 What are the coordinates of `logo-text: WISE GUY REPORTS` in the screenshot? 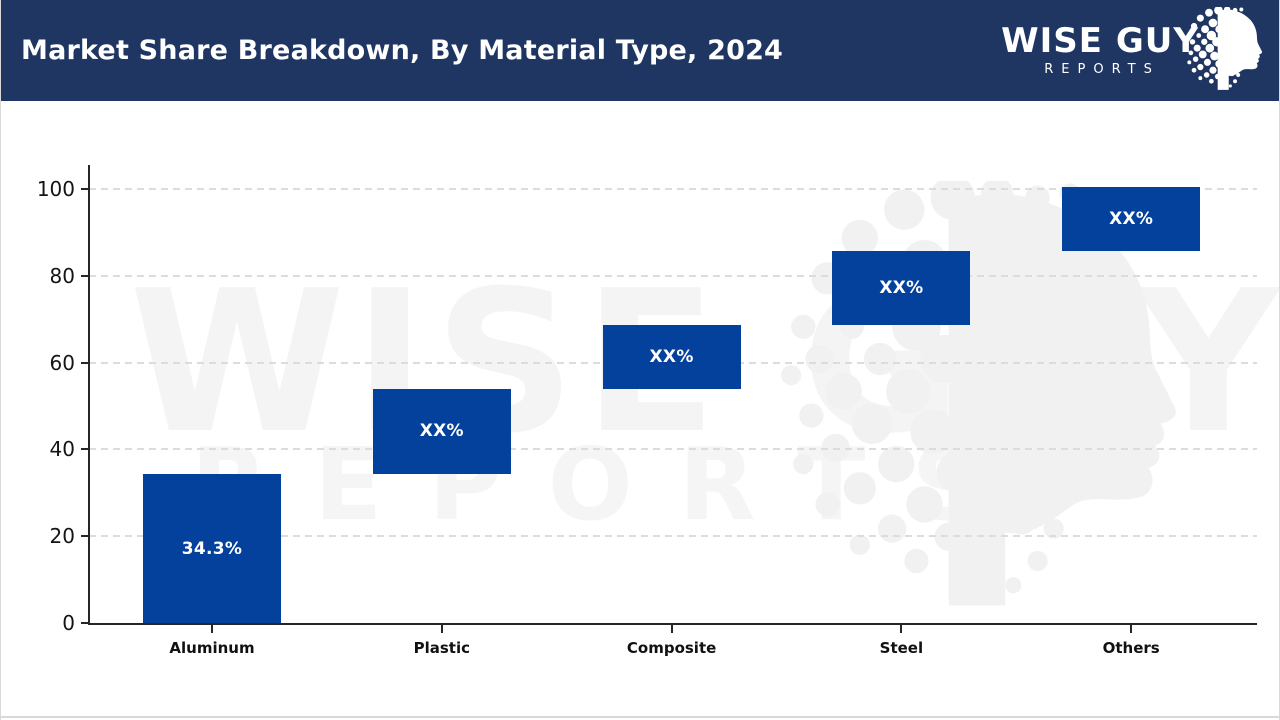 It's located at (1100, 50).